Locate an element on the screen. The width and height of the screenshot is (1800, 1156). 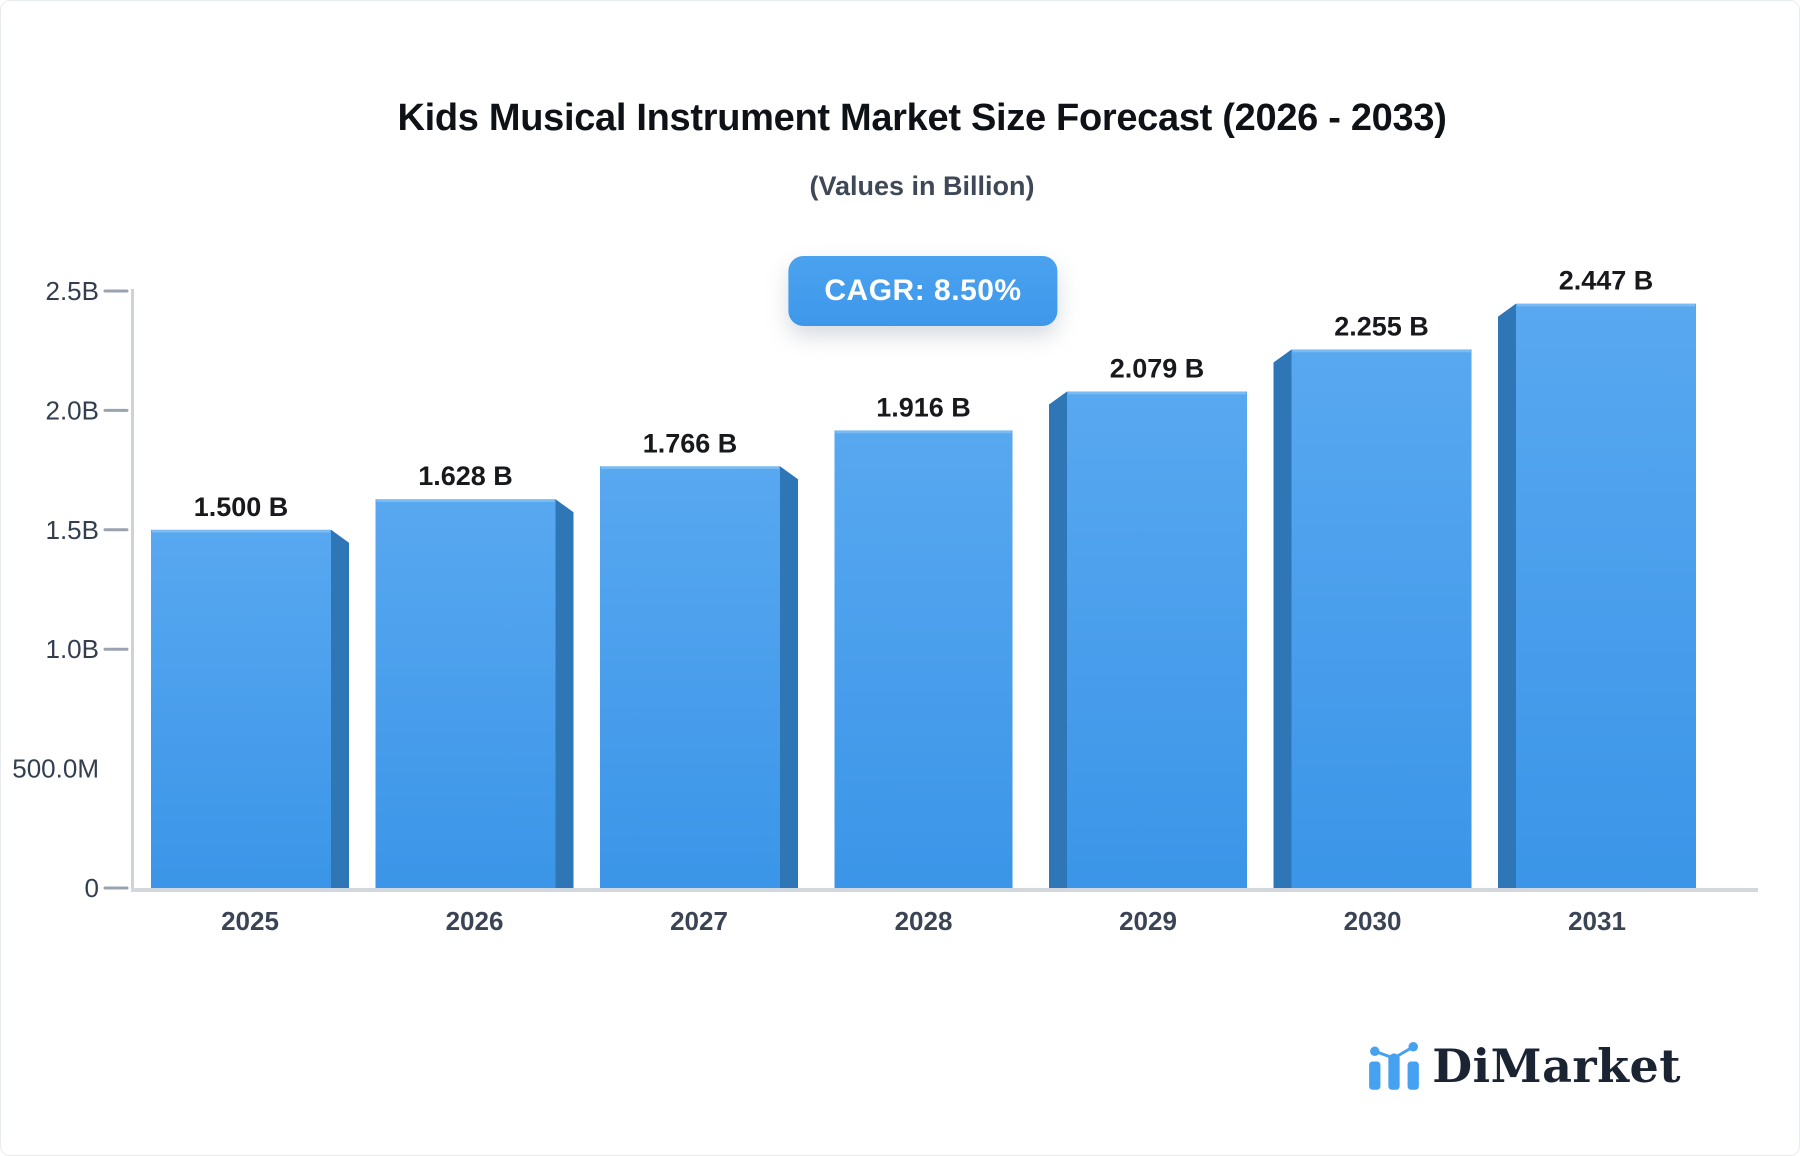
y-tick-label: 1.0B is located at coordinates (73, 649).